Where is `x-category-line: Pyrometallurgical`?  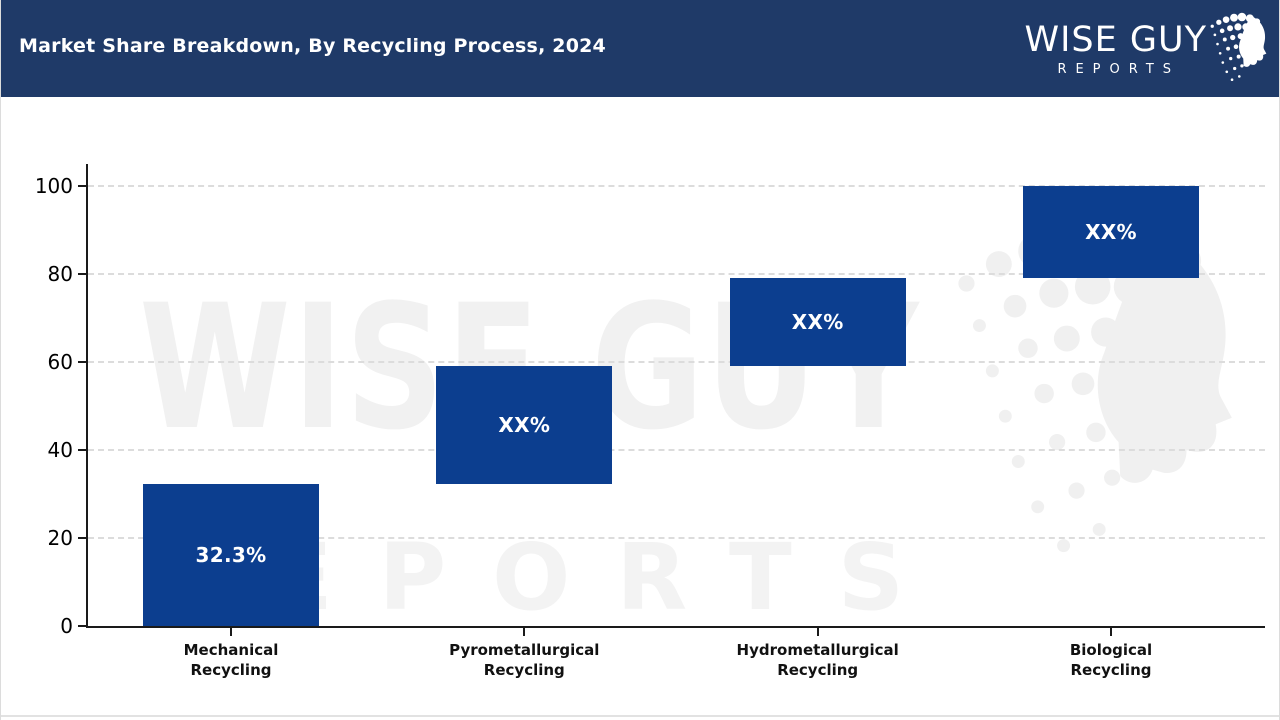
x-category-line: Pyrometallurgical is located at coordinates (524, 650).